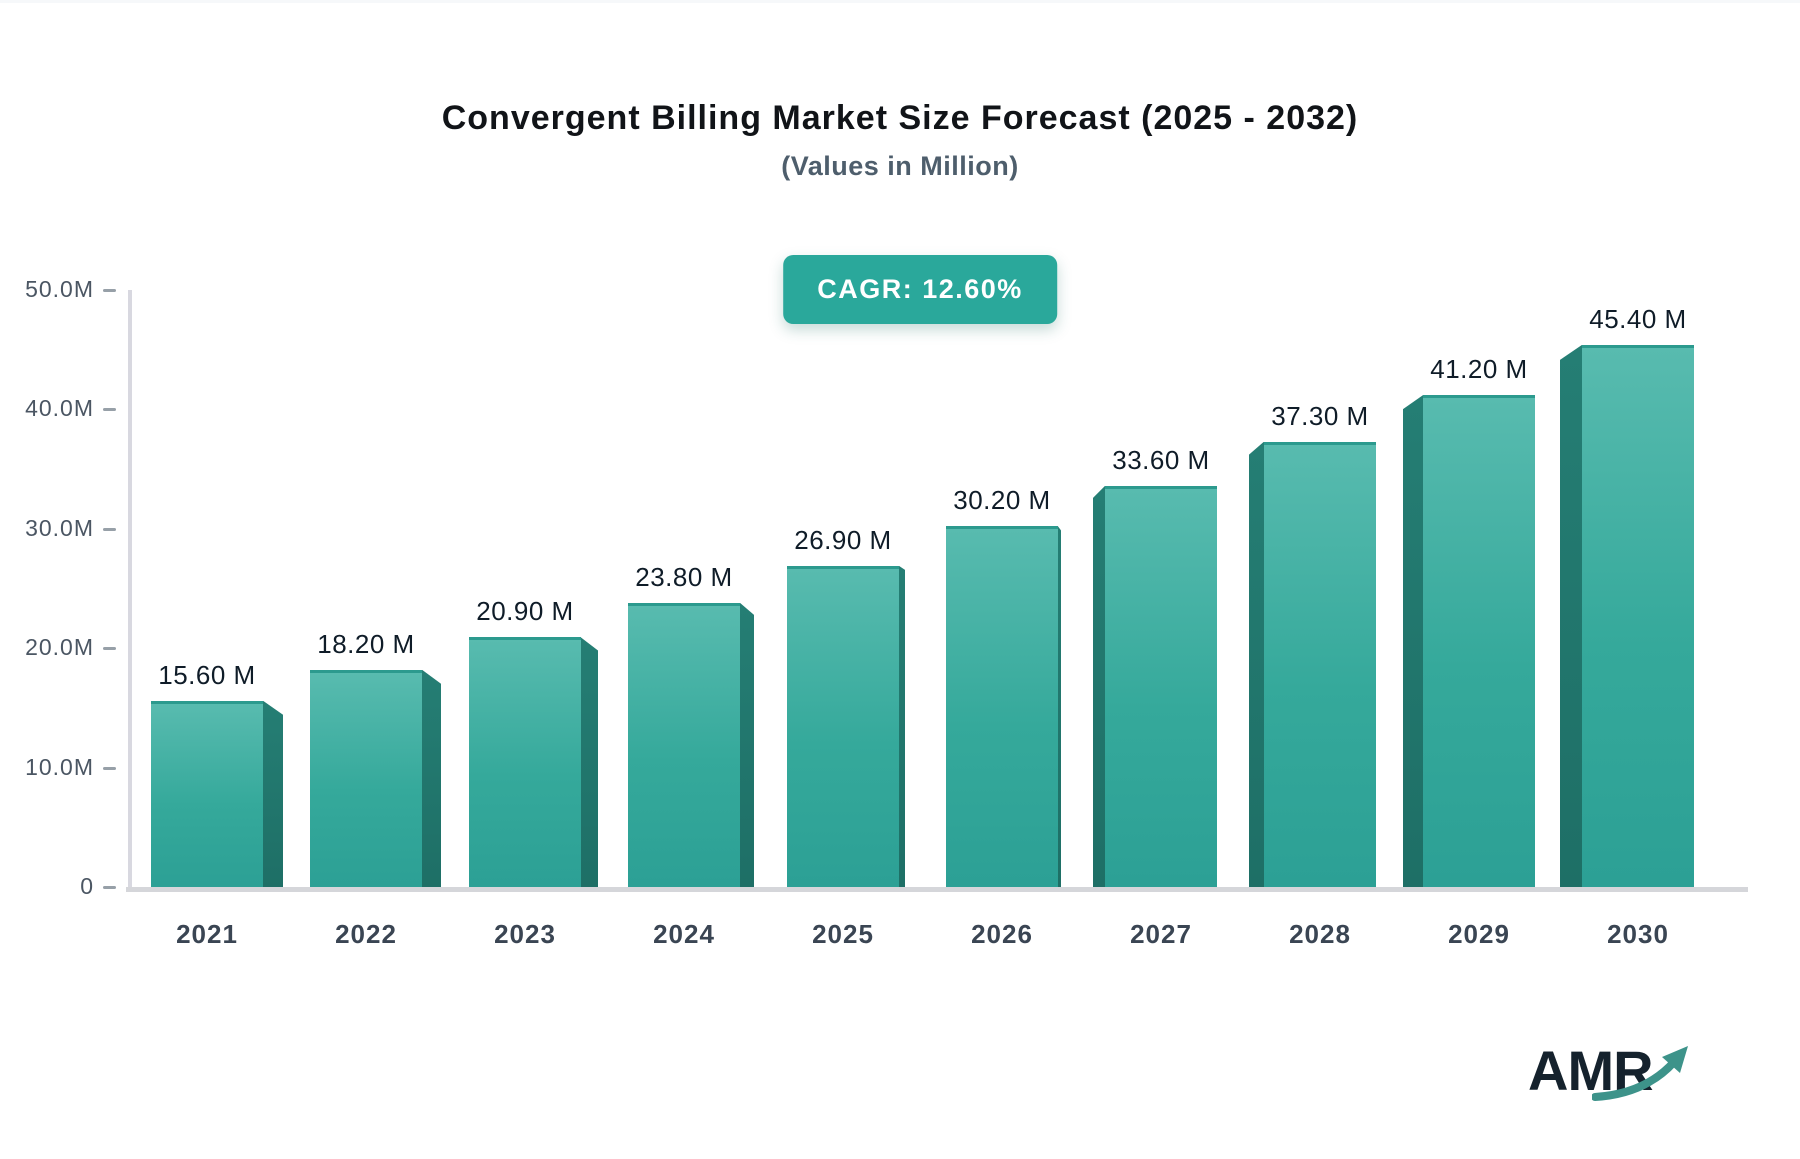 This screenshot has height=1159, width=1800. I want to click on x-axis-label: 2021, so click(207, 934).